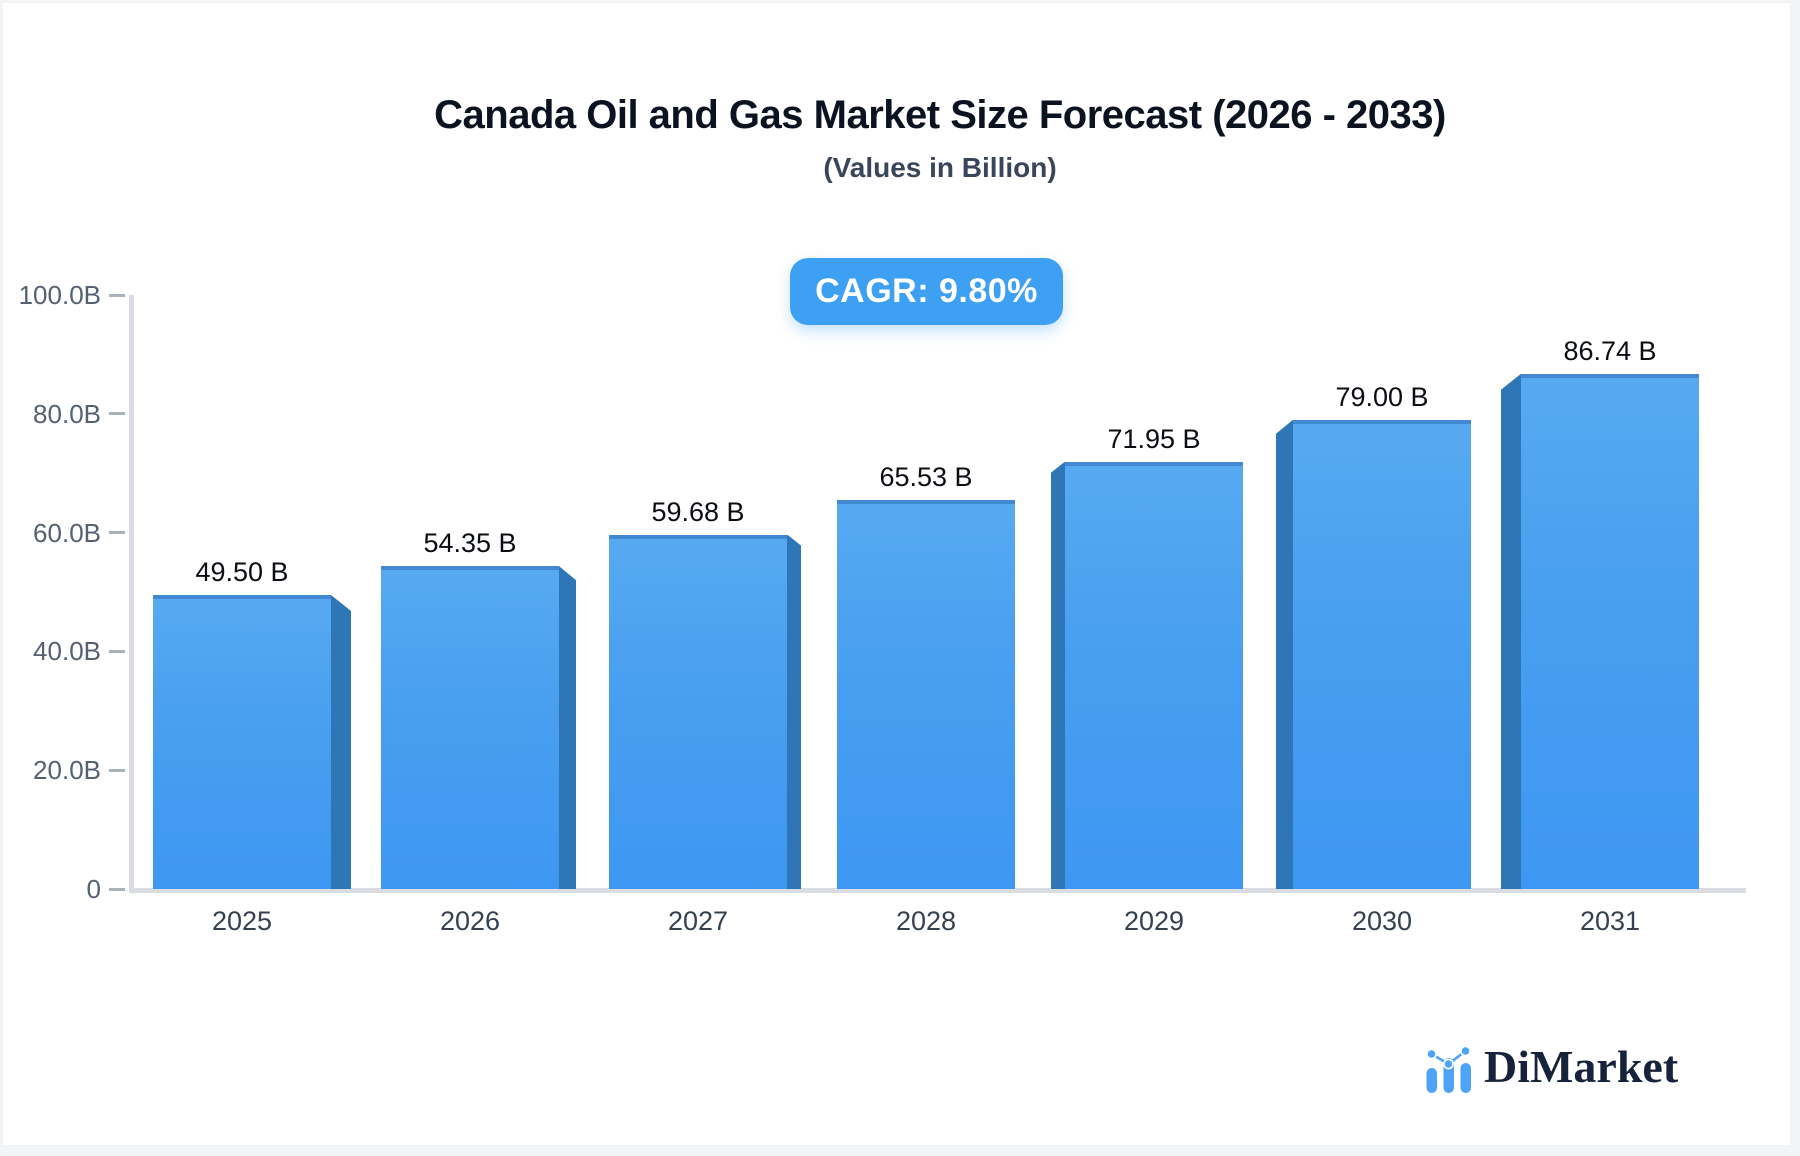  I want to click on bar-value-label: 79.00 B, so click(1382, 396).